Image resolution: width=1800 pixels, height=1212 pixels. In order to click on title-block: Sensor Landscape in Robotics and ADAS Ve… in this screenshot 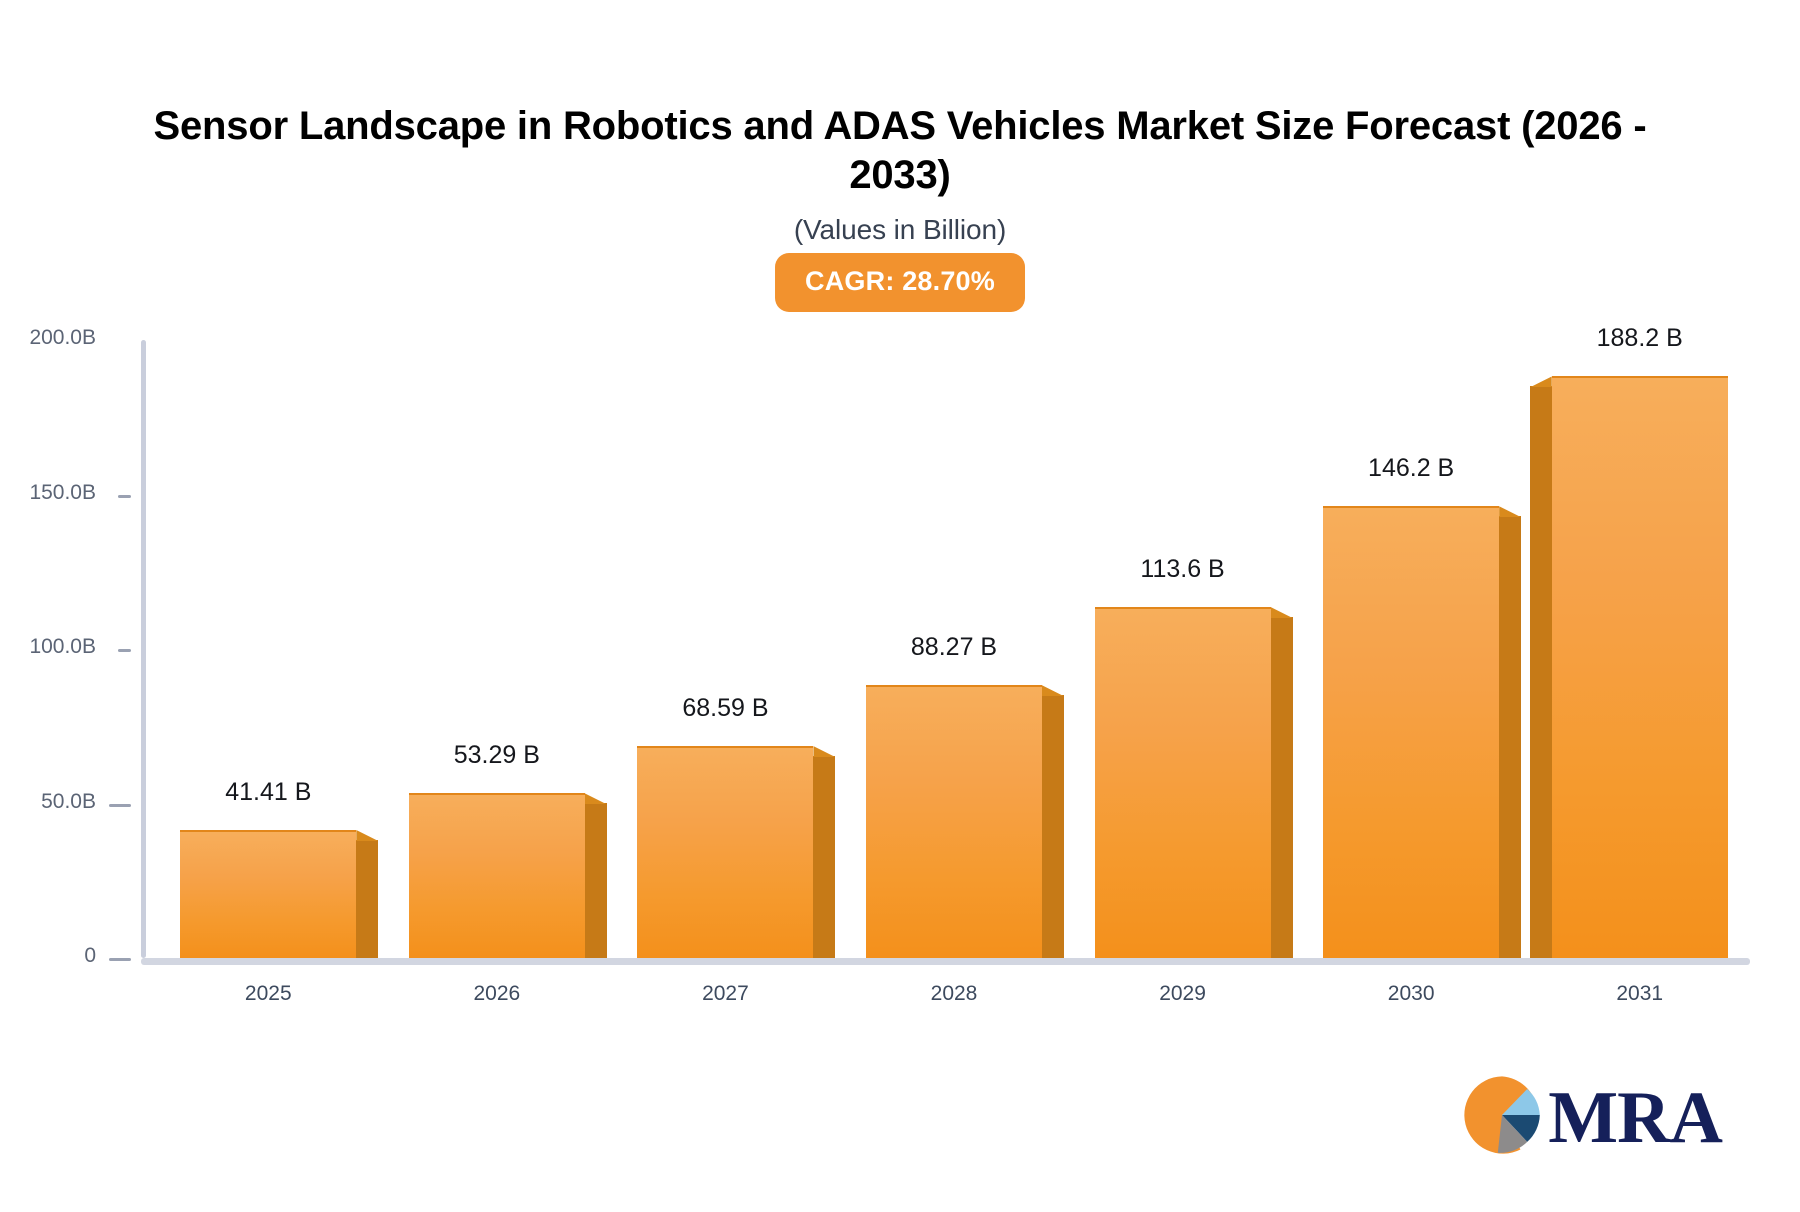, I will do `click(900, 174)`.